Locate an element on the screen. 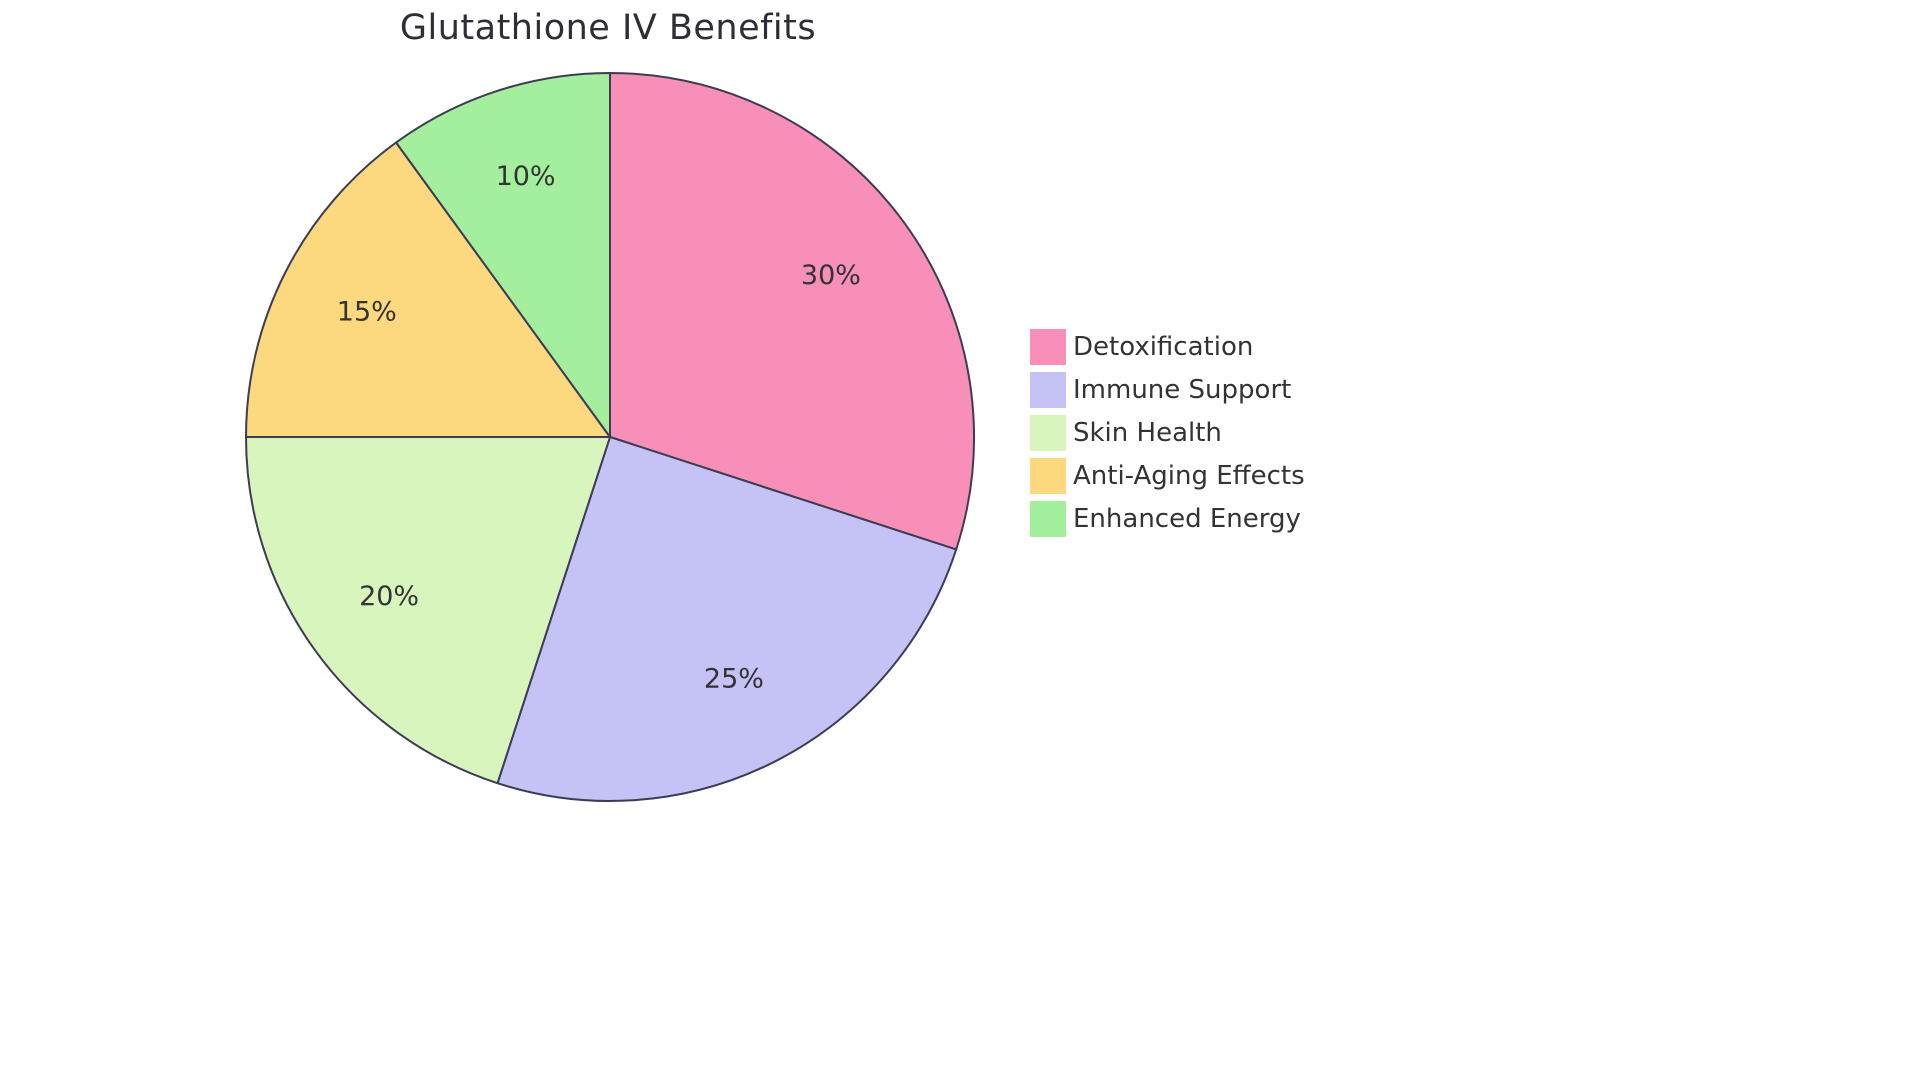 Image resolution: width=1920 pixels, height=1083 pixels. pie-slice-skin-health is located at coordinates (428, 610).